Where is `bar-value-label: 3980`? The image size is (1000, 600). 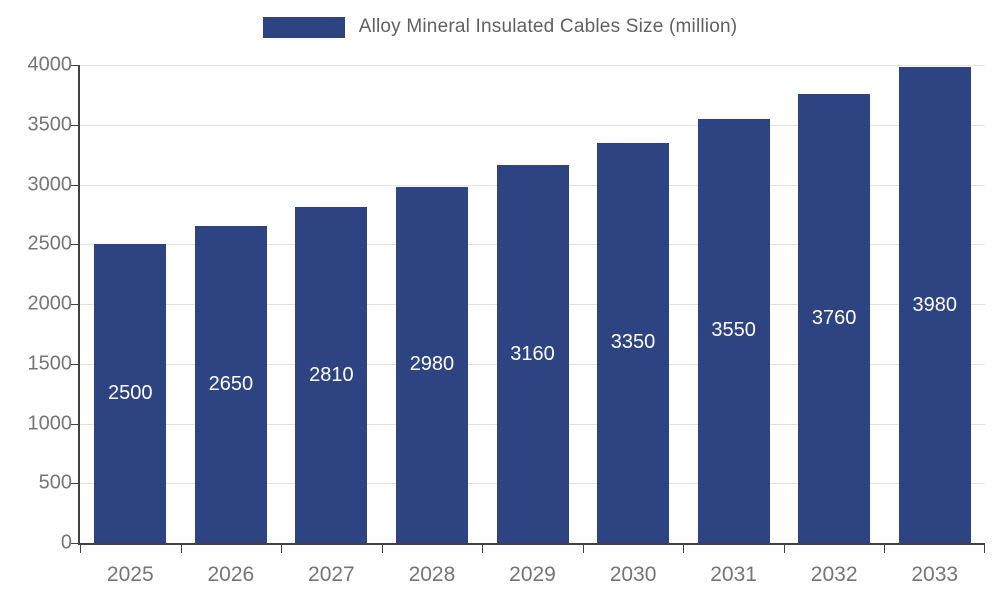 bar-value-label: 3980 is located at coordinates (934, 304).